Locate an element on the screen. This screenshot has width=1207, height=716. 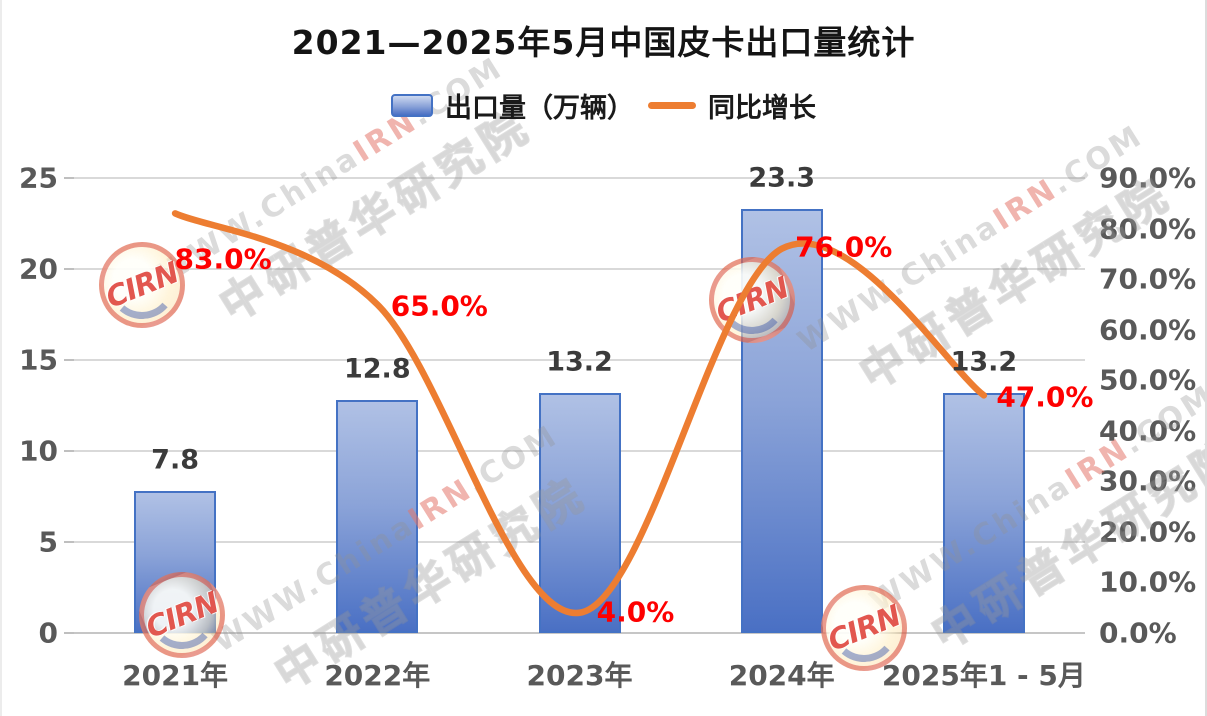
category-label: 2021年 is located at coordinates (175, 675).